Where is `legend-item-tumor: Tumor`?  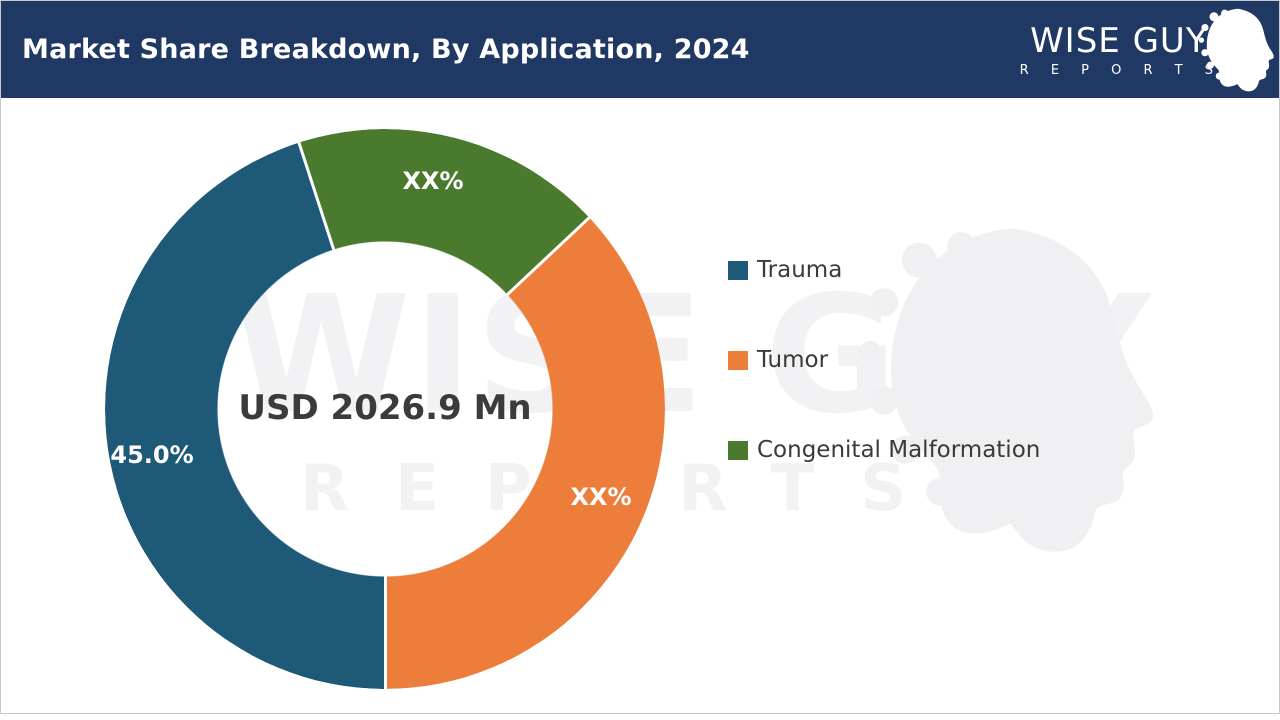
legend-item-tumor: Tumor is located at coordinates (884, 360).